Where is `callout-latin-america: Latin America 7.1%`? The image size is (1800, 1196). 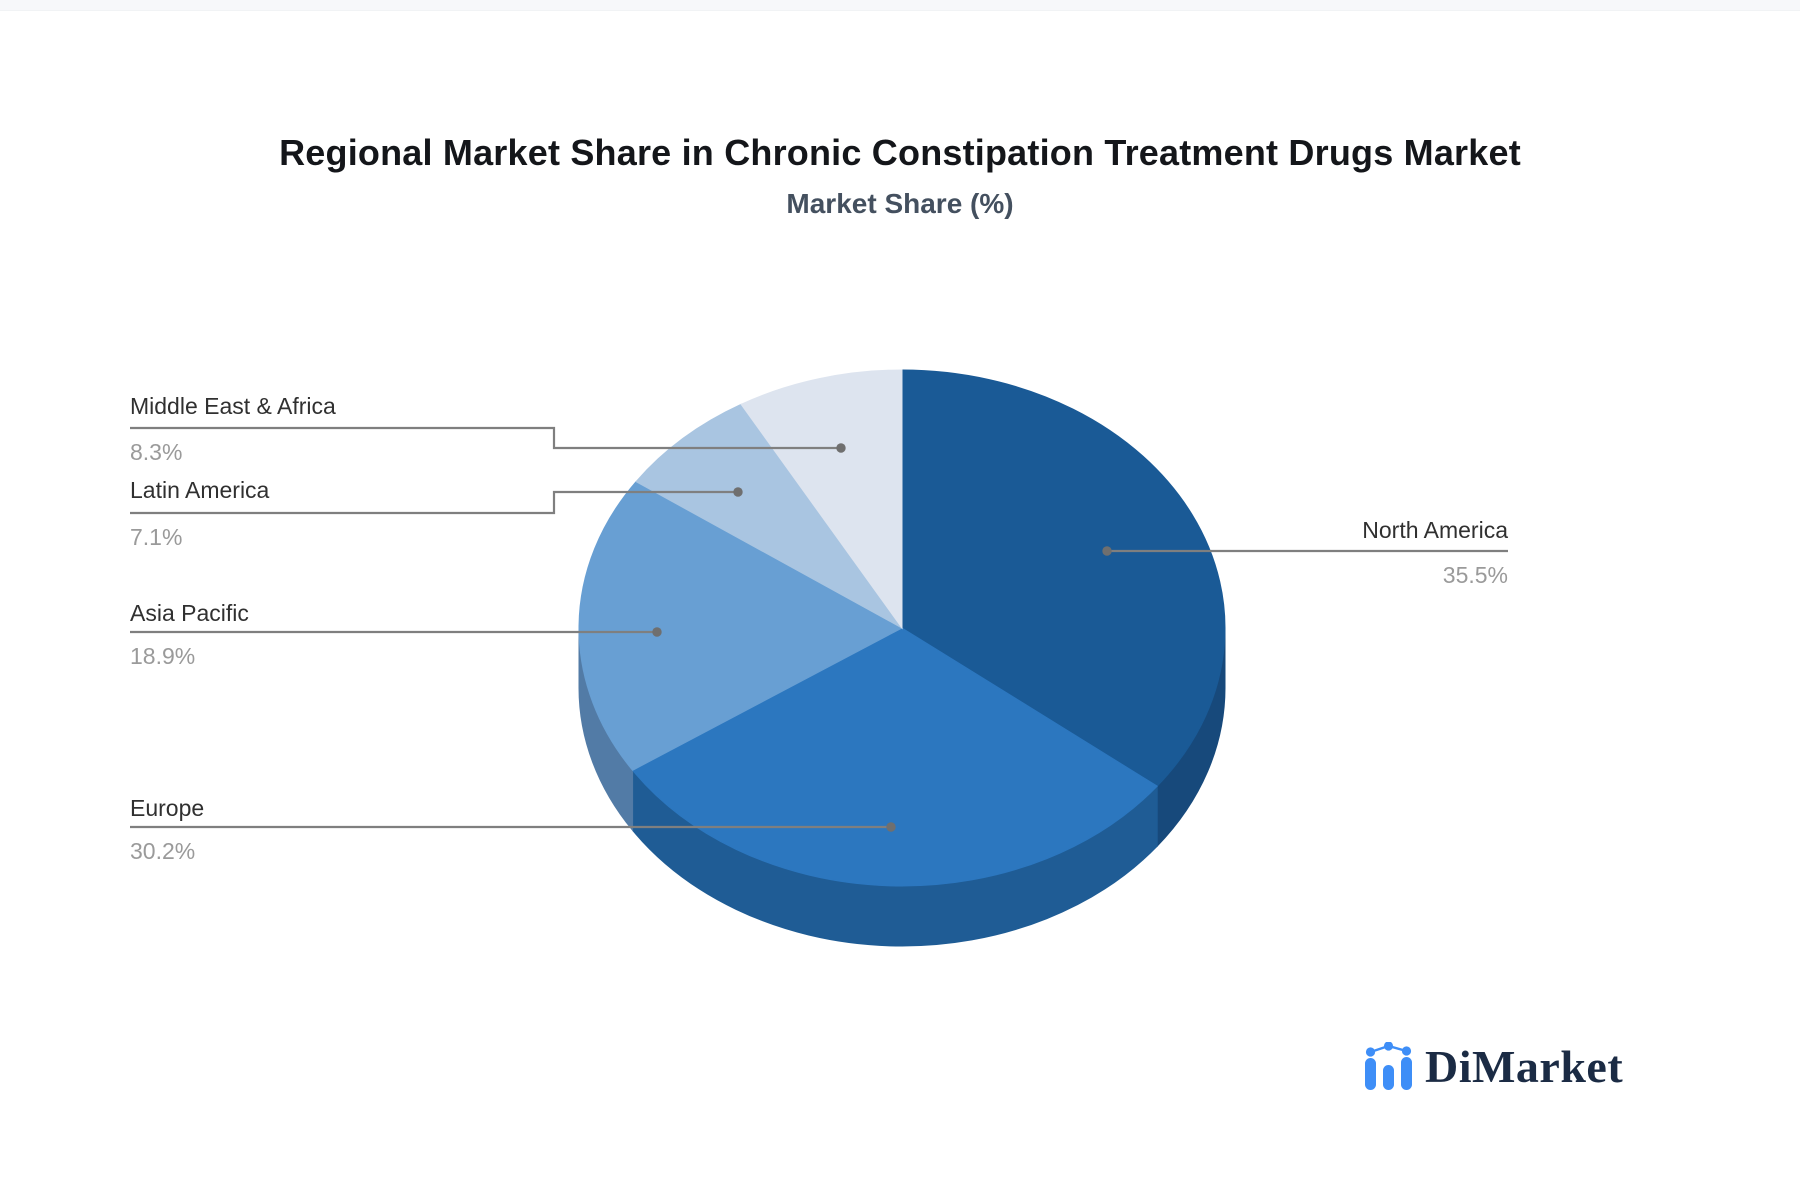 callout-latin-america: Latin America 7.1% is located at coordinates (199, 513).